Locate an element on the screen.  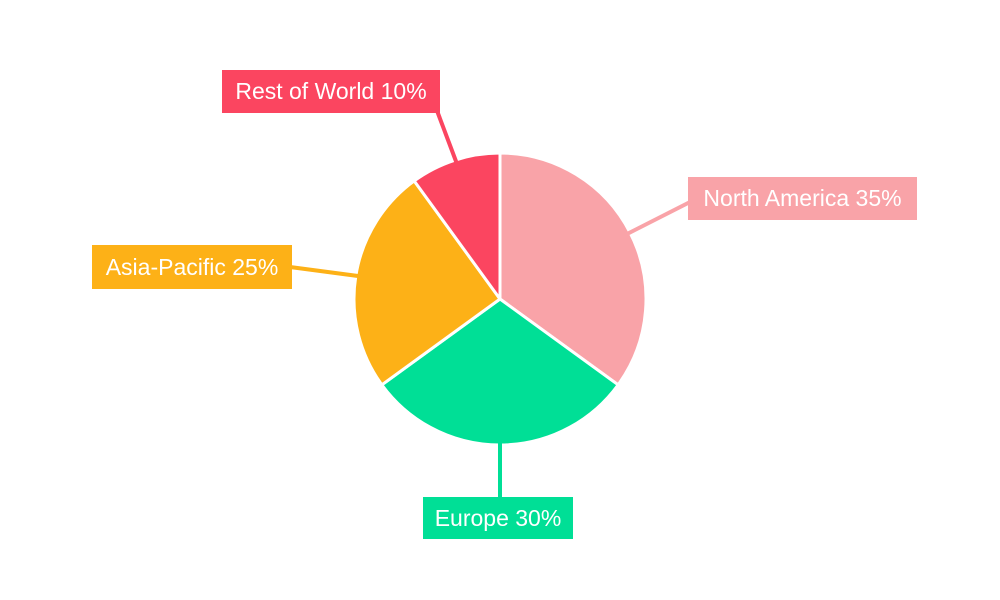
leader-line-north-america is located at coordinates (659, 217).